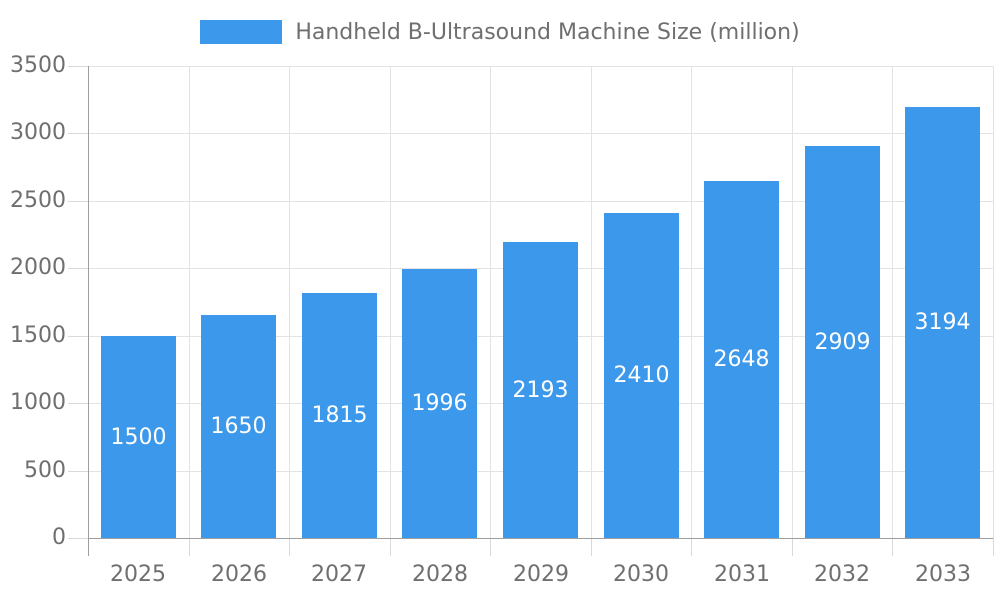 Image resolution: width=1000 pixels, height=600 pixels. I want to click on x-tick-label: 2030, so click(641, 574).